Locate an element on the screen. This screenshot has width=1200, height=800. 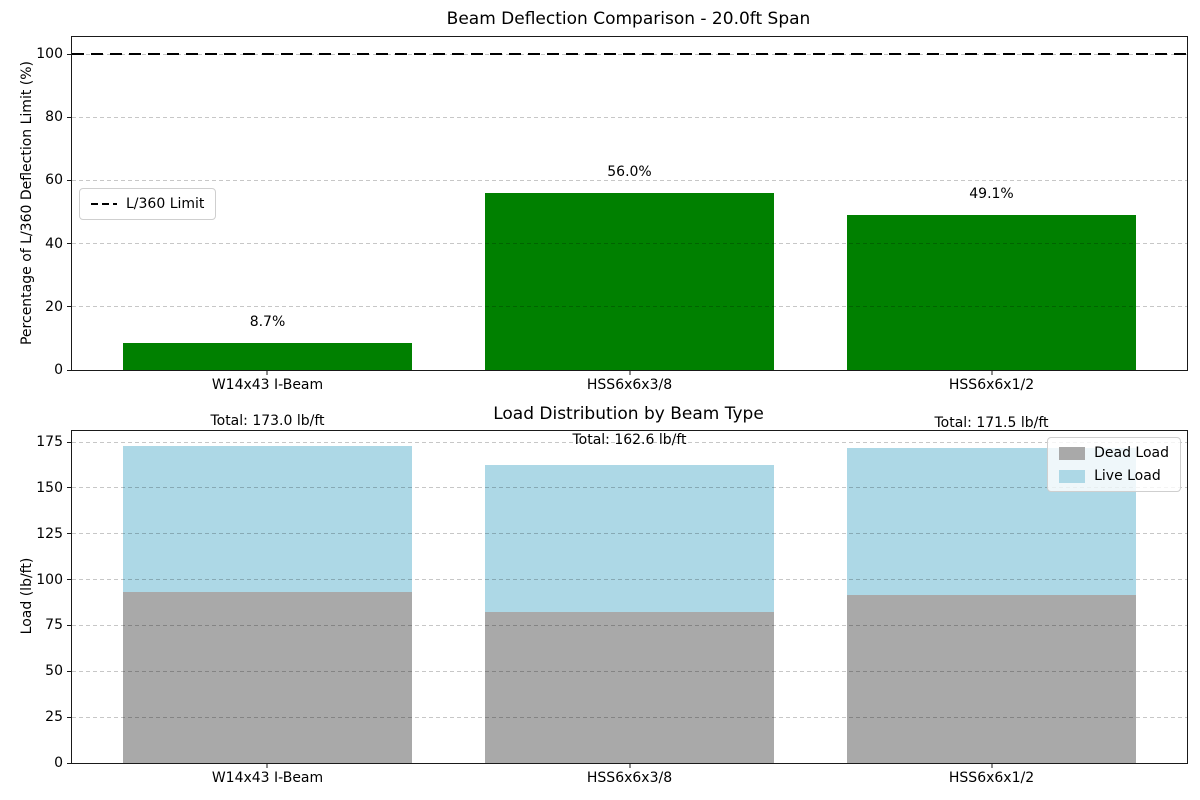
legend-entry: Dead Load is located at coordinates (1114, 453).